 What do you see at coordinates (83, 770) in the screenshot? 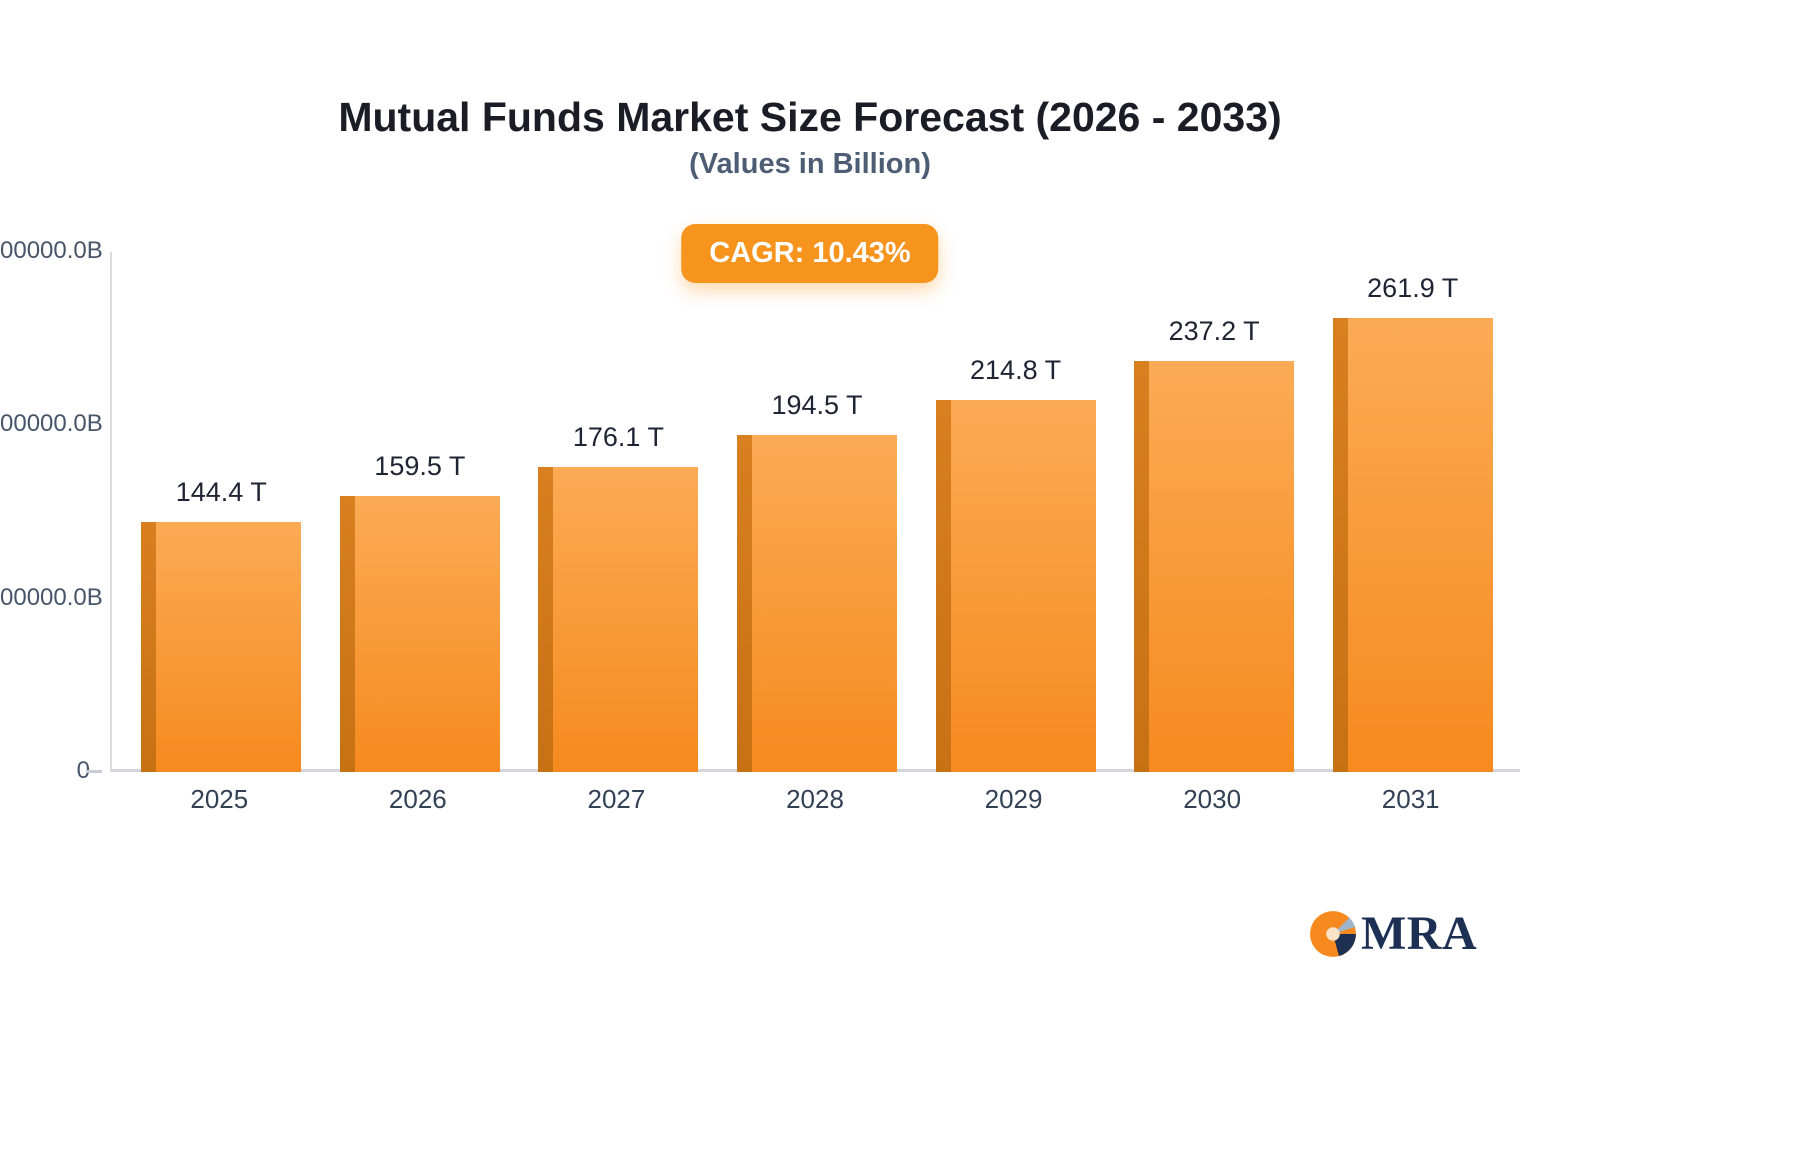
I see `y-tick-label: 0` at bounding box center [83, 770].